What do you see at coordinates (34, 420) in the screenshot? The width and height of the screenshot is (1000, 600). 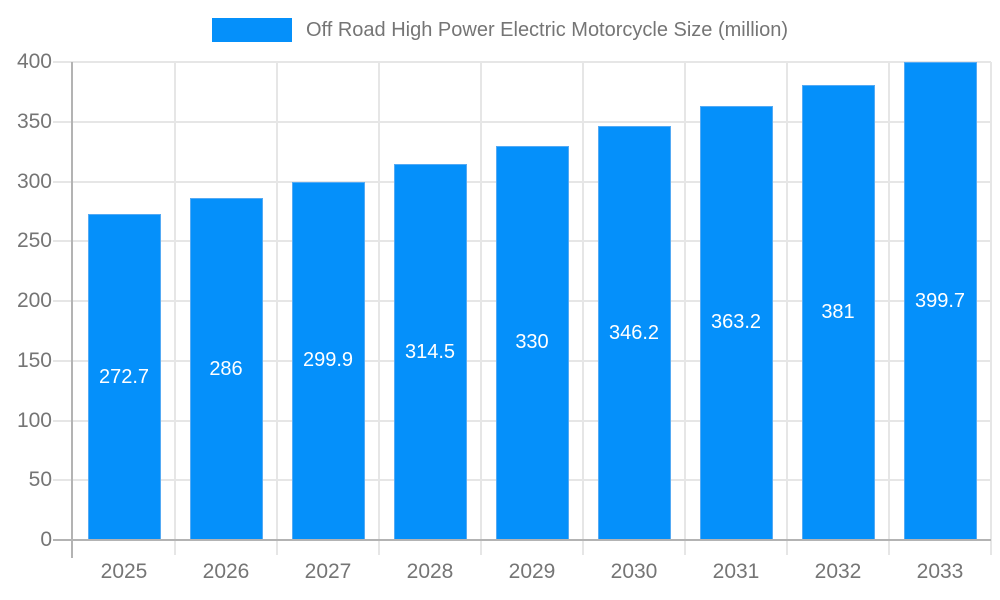 I see `y-axis-tick-label: 100` at bounding box center [34, 420].